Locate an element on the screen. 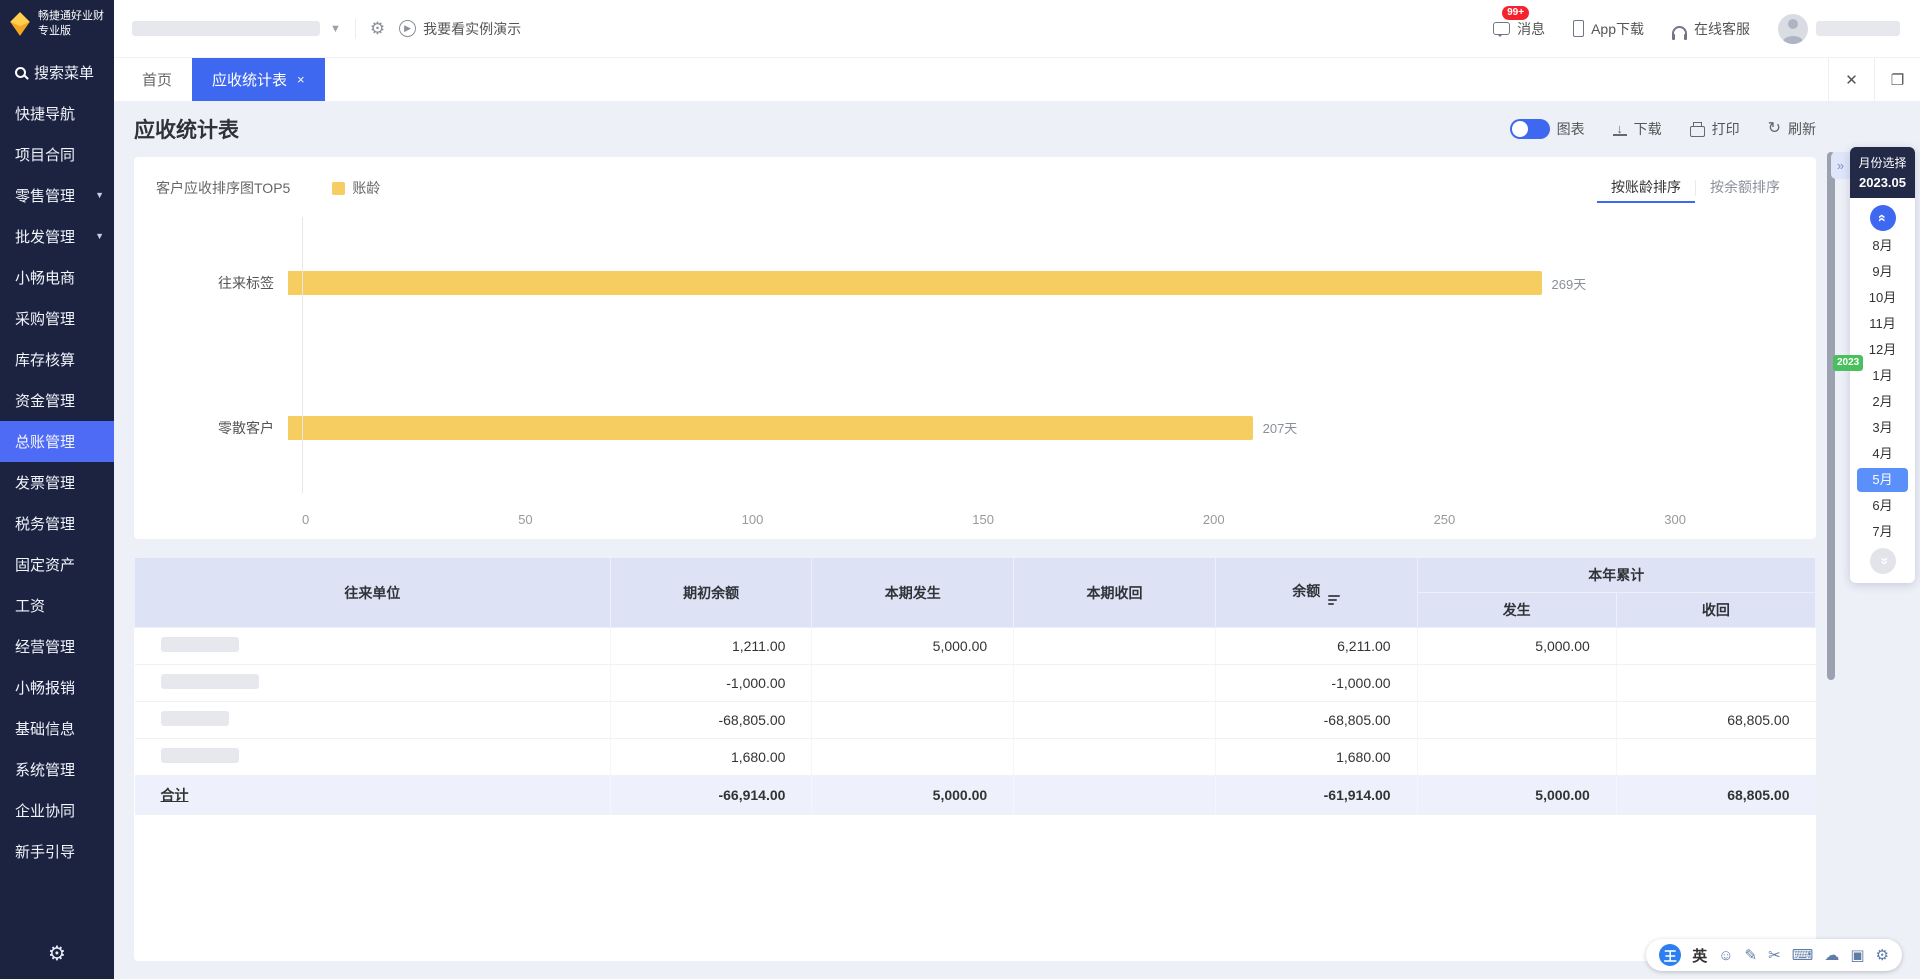  keyboard-icon: ⌨ is located at coordinates (1802, 955).